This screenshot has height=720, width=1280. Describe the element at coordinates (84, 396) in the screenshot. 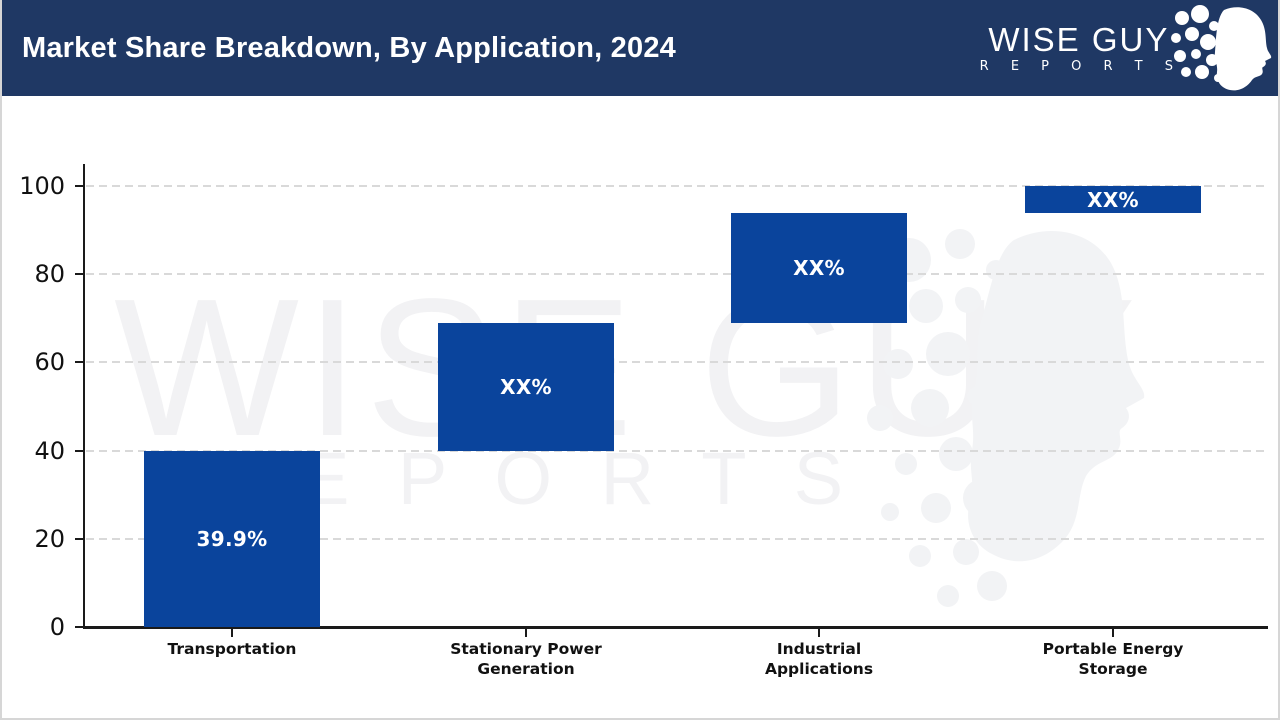

I see `y-axis-spine` at that location.